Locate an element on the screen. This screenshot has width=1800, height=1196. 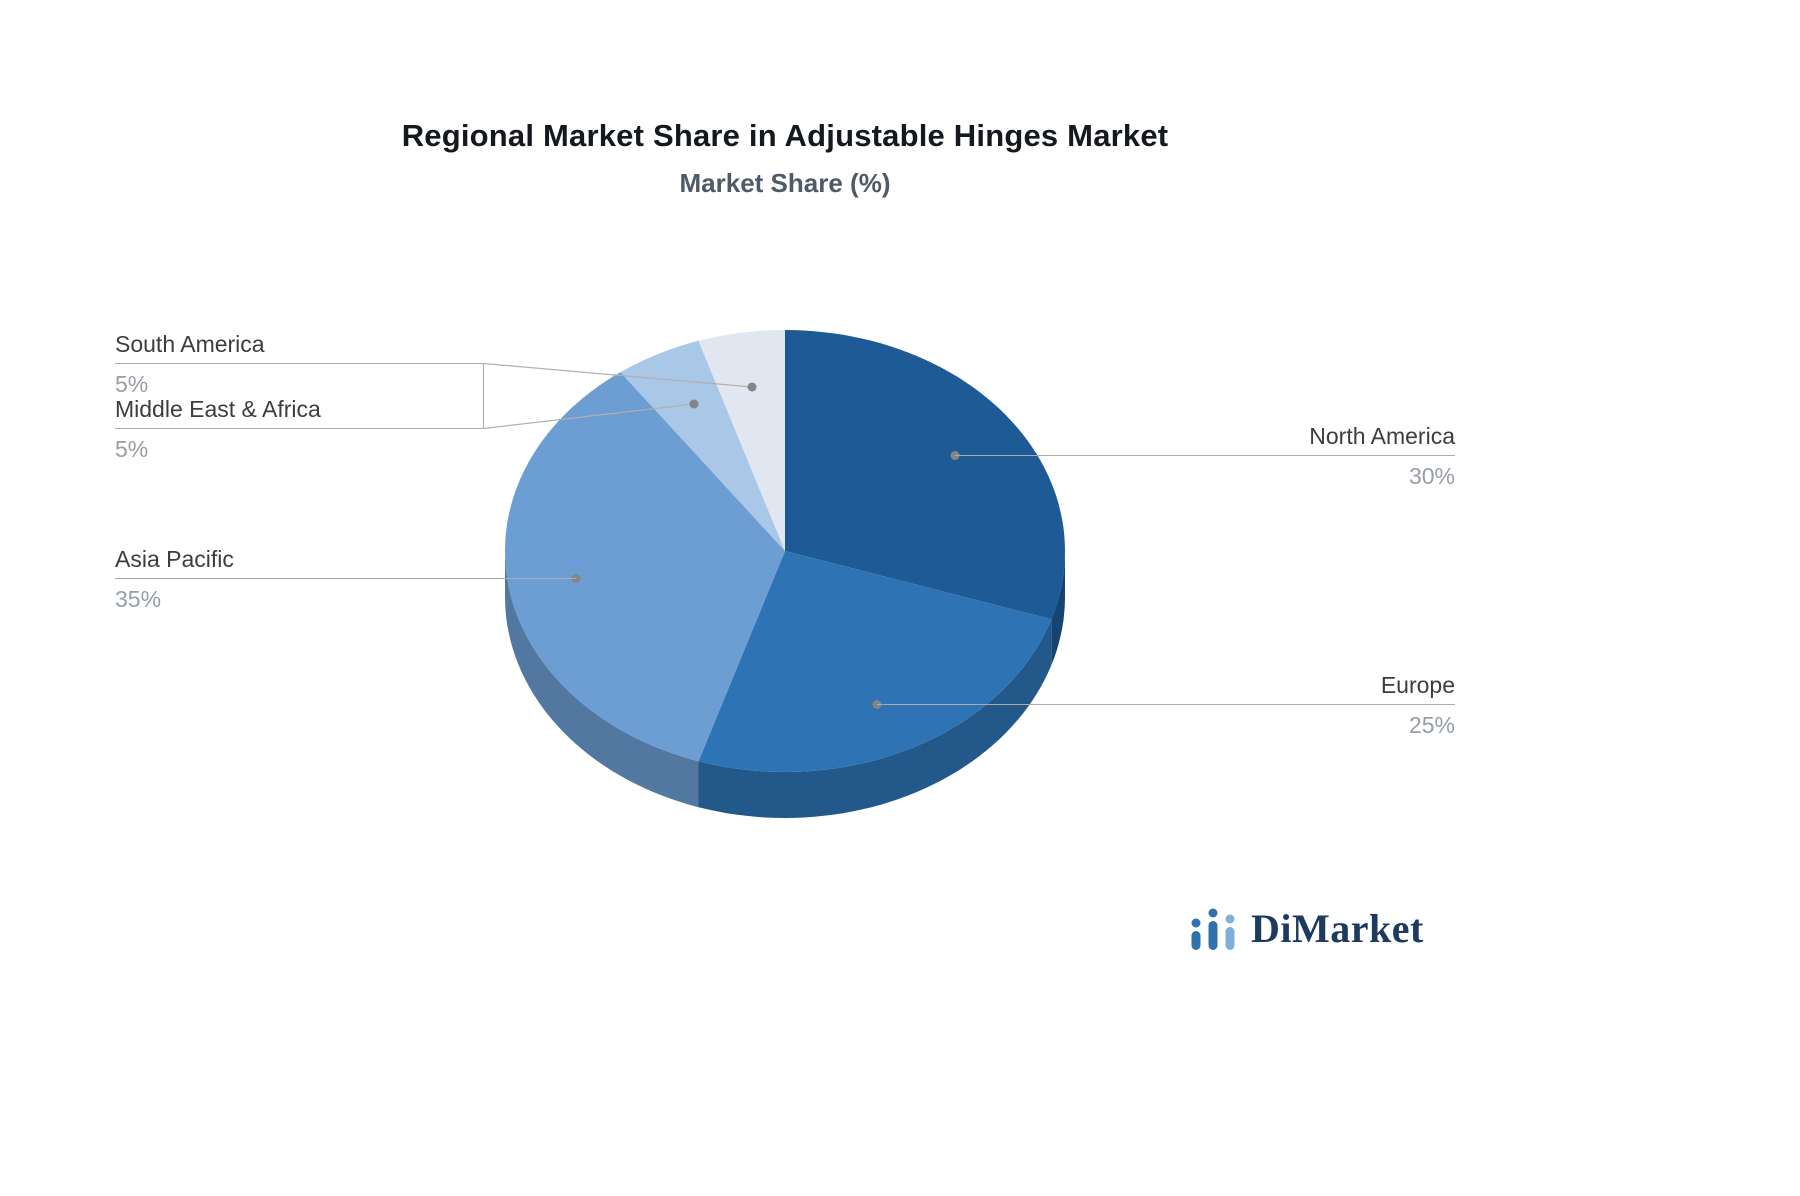
callout-asia-pacific: Asia Pacific 35% is located at coordinates (345, 579).